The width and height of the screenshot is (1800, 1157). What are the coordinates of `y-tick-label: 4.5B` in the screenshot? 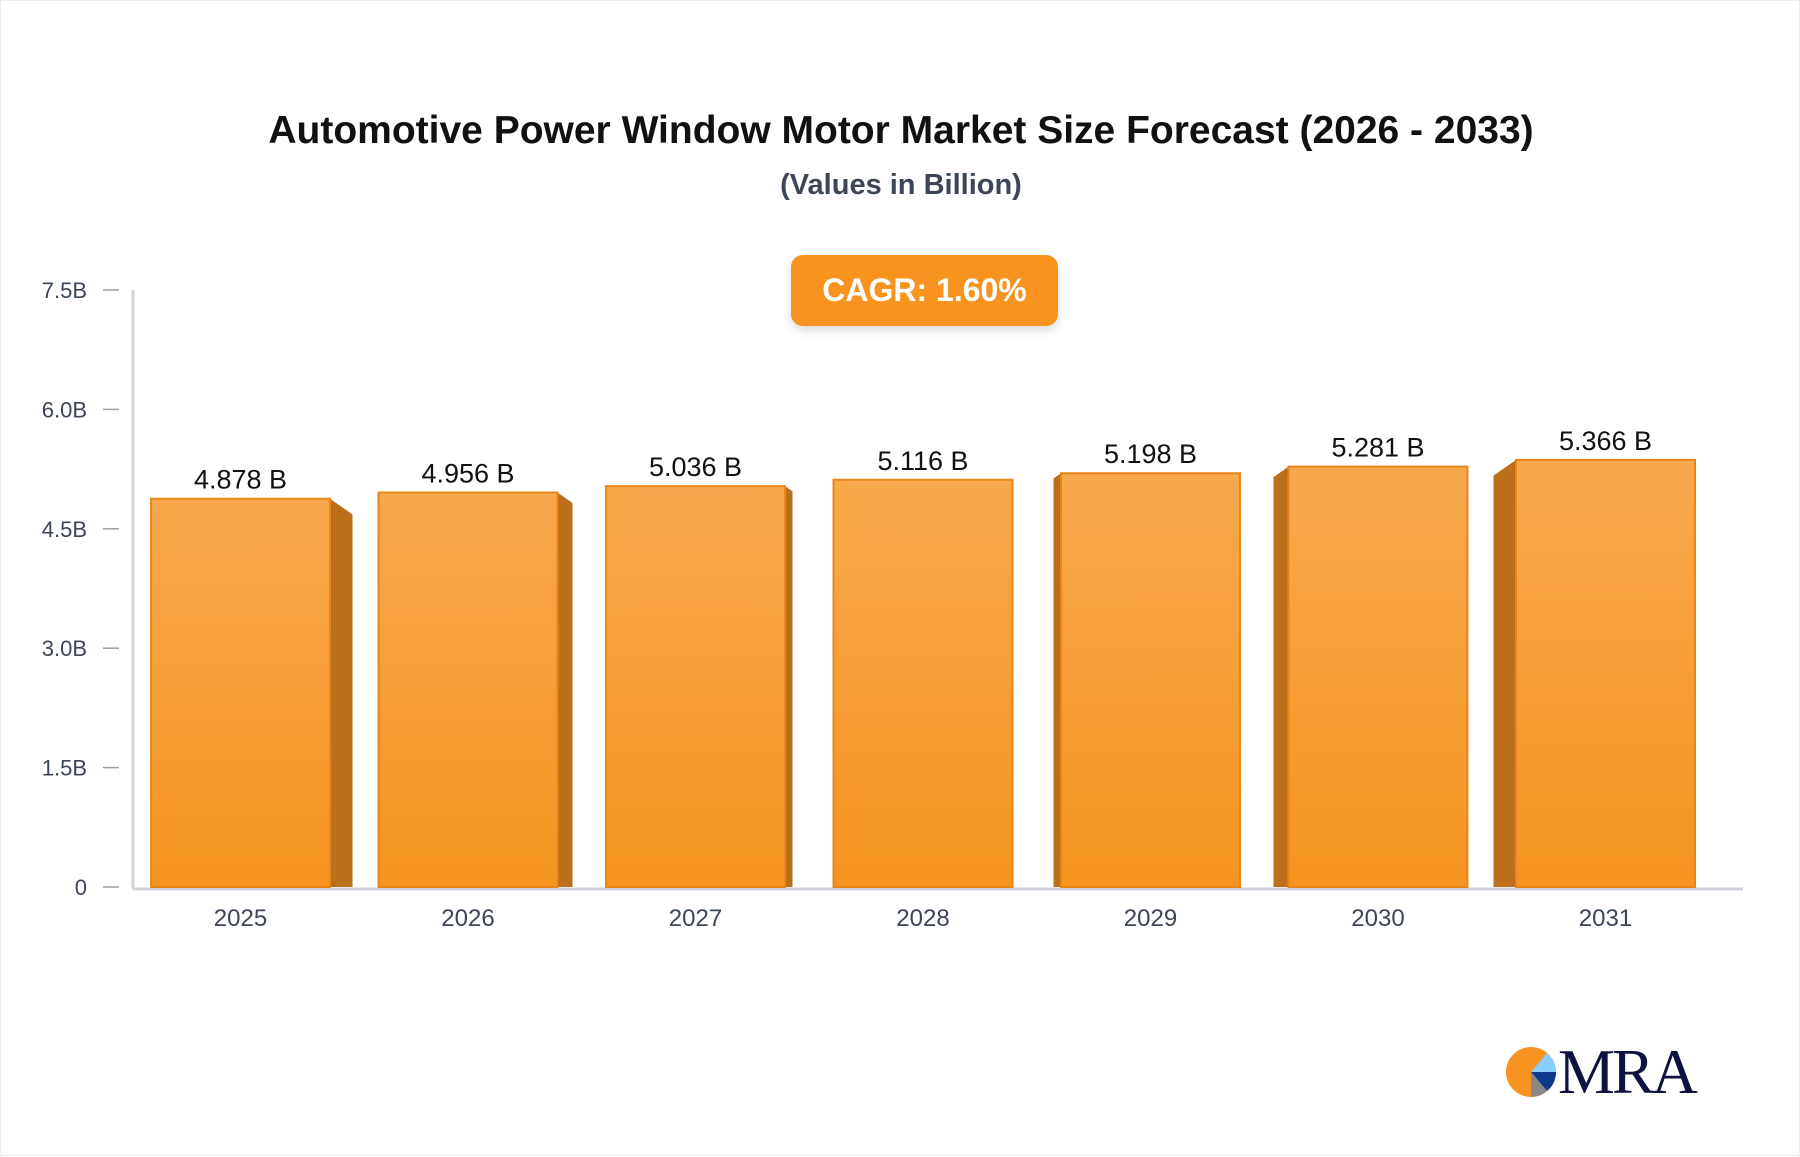 It's located at (64, 529).